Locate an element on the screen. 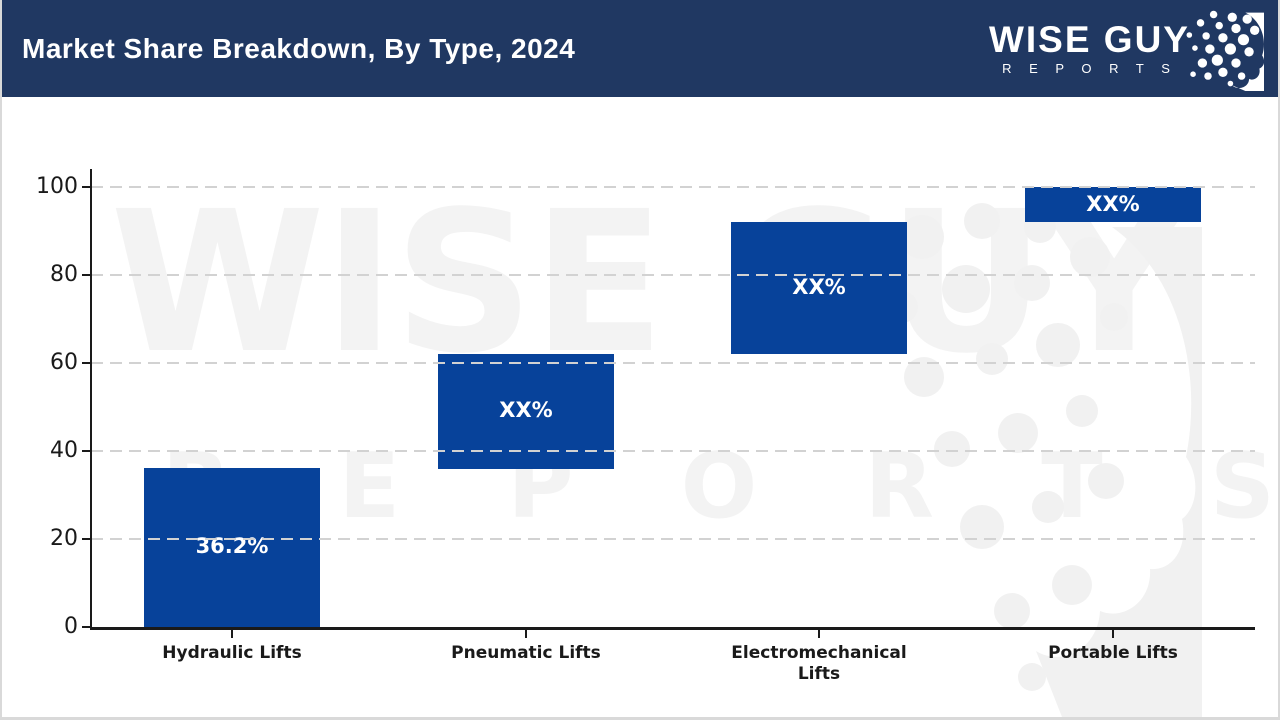 This screenshot has height=720, width=1280. bar-pneumatic-lifts: XX% is located at coordinates (526, 411).